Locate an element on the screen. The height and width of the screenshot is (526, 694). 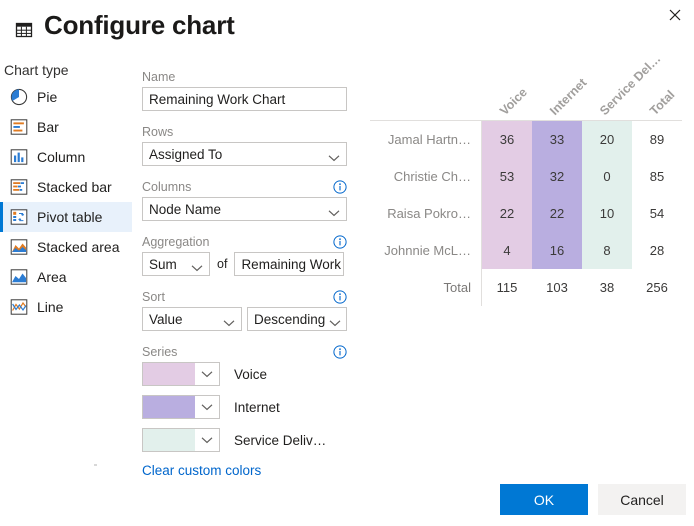
aggregation-field-value: Remaining Work is located at coordinates (291, 264).